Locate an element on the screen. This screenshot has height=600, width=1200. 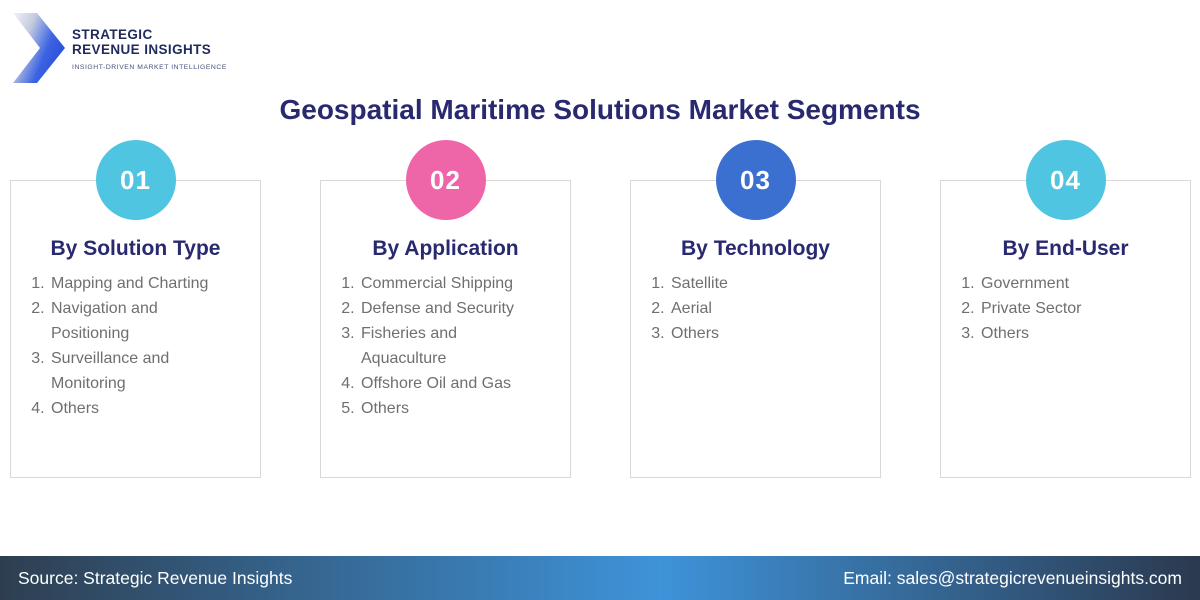
footer-source-text: Source: Strategic Revenue Insights is located at coordinates (155, 577).